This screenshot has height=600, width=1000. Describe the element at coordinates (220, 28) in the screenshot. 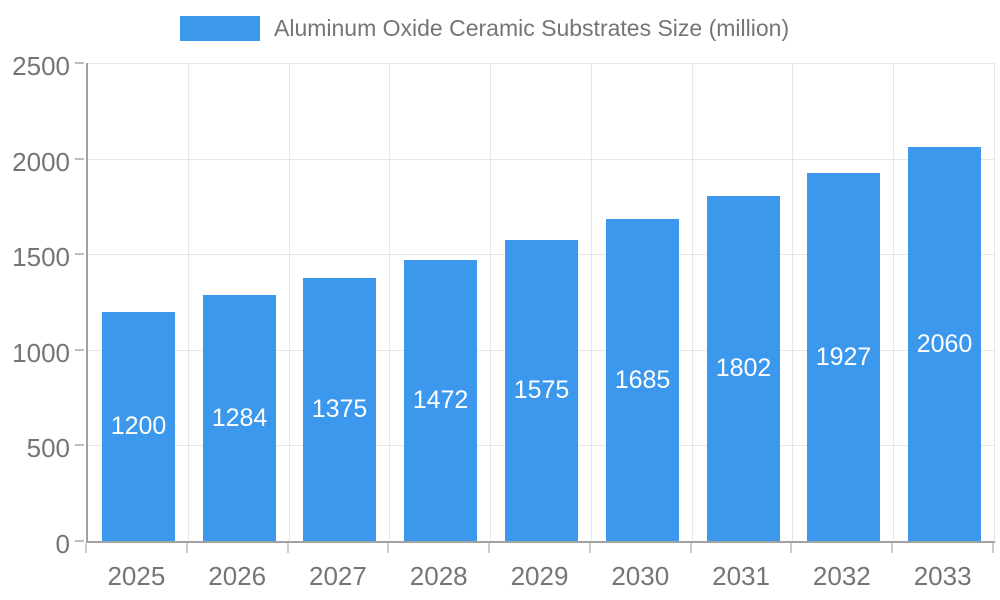

I see `legend-swatch-icon` at that location.